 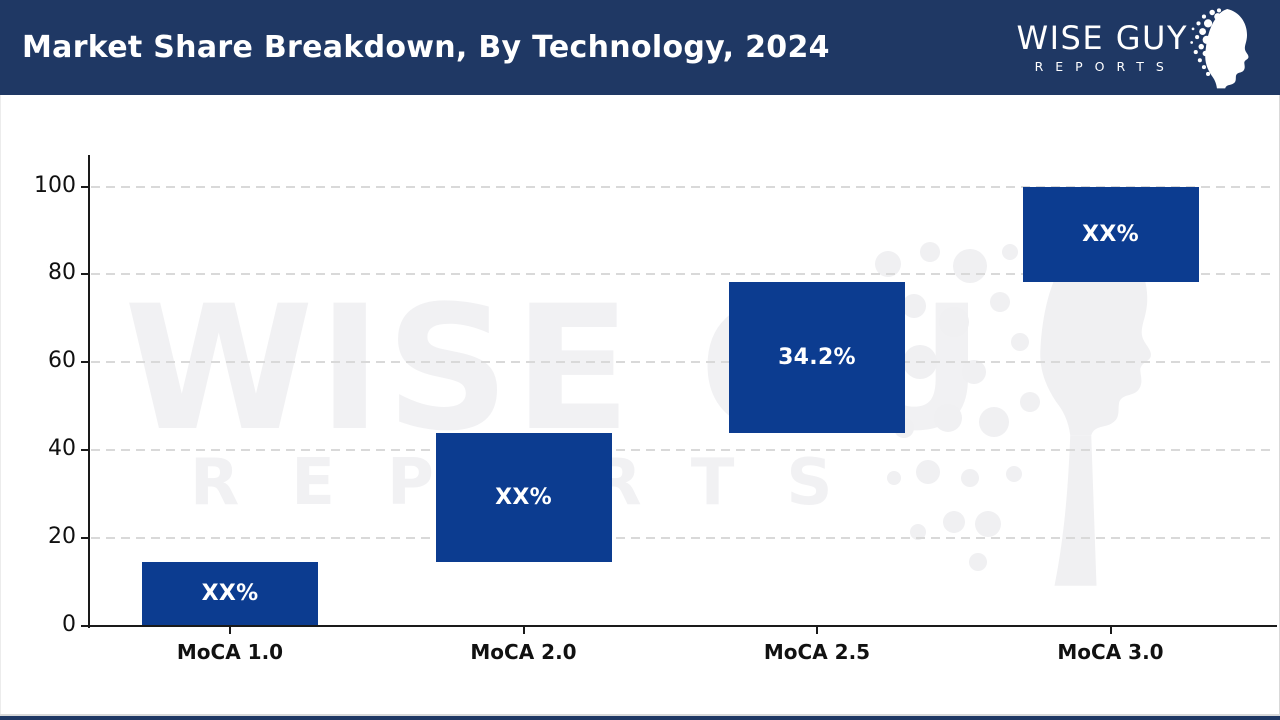 What do you see at coordinates (62, 361) in the screenshot?
I see `y-tick-label-60: 60` at bounding box center [62, 361].